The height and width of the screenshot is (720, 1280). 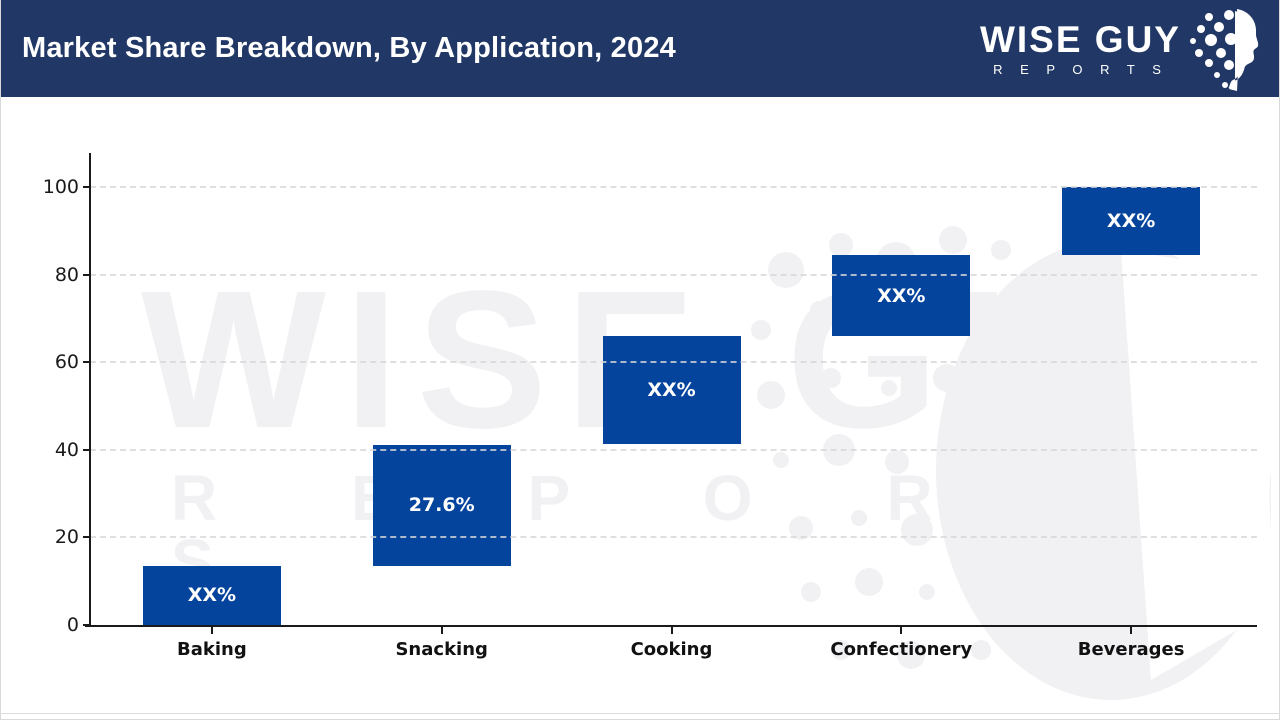 I want to click on bar-value-label-beverages: XX%, so click(x=1131, y=221).